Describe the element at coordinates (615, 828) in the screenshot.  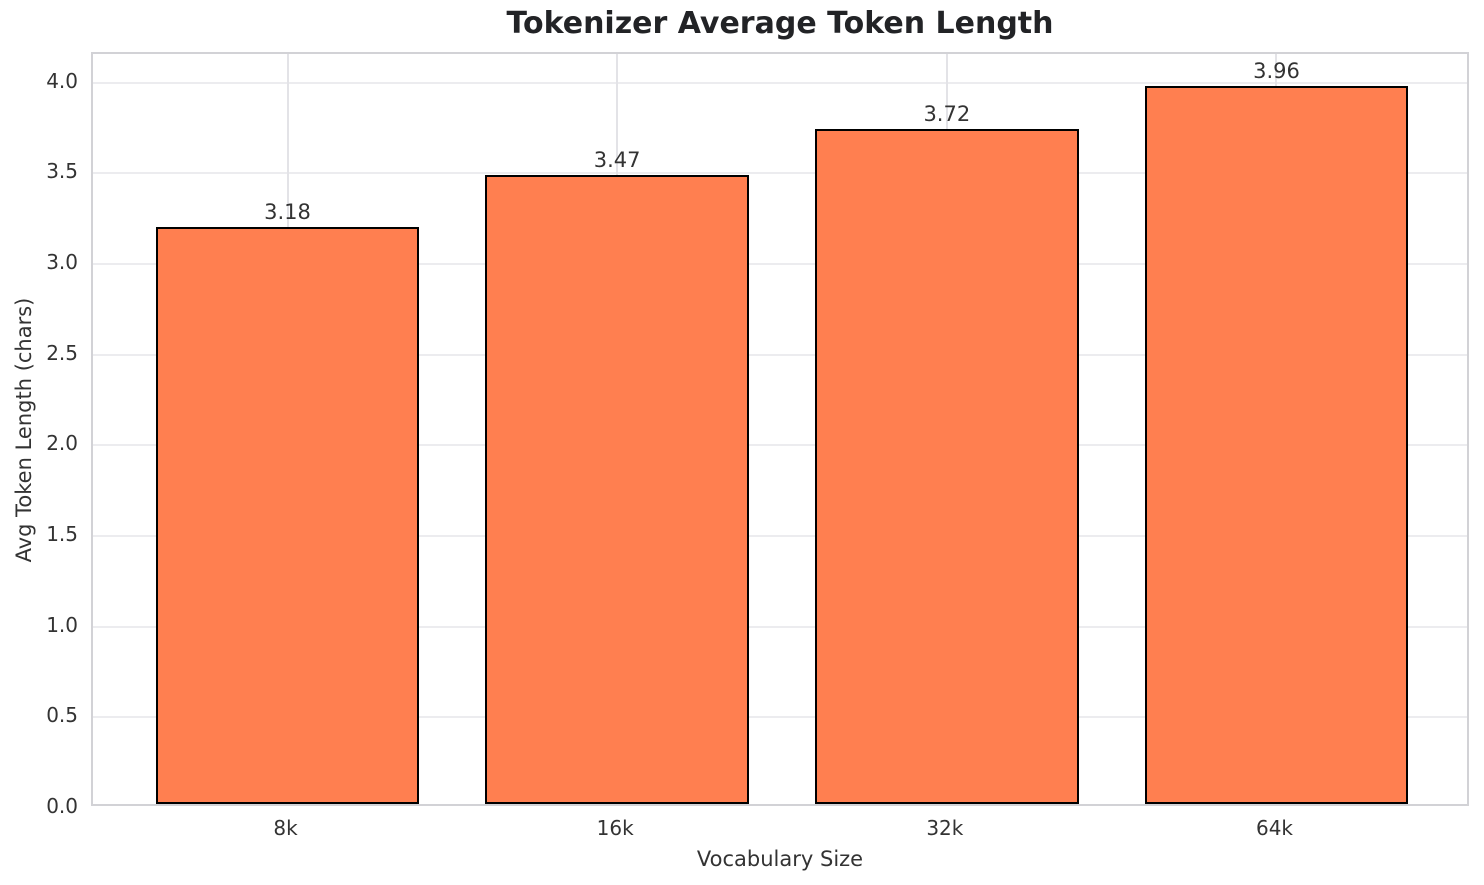
I see `x-tick-label: 16k` at that location.